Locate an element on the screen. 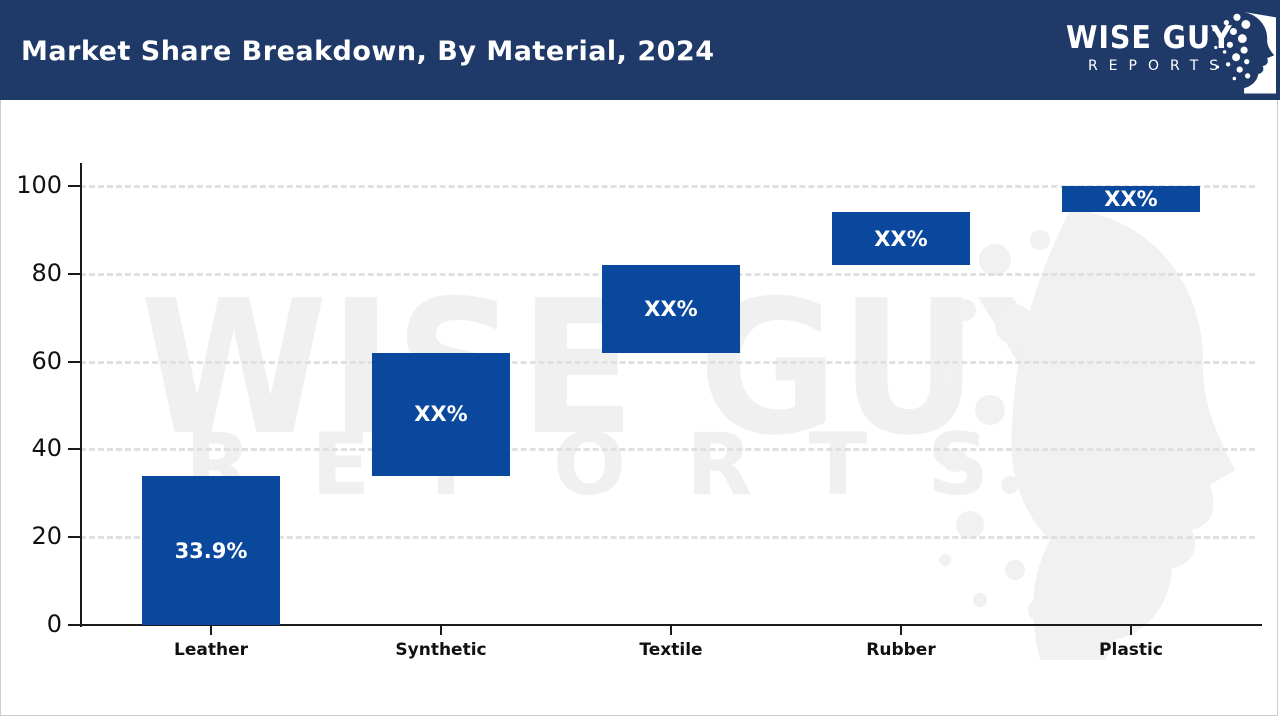 The width and height of the screenshot is (1280, 720). x-tick-label-synthetic: Synthetic is located at coordinates (441, 650).